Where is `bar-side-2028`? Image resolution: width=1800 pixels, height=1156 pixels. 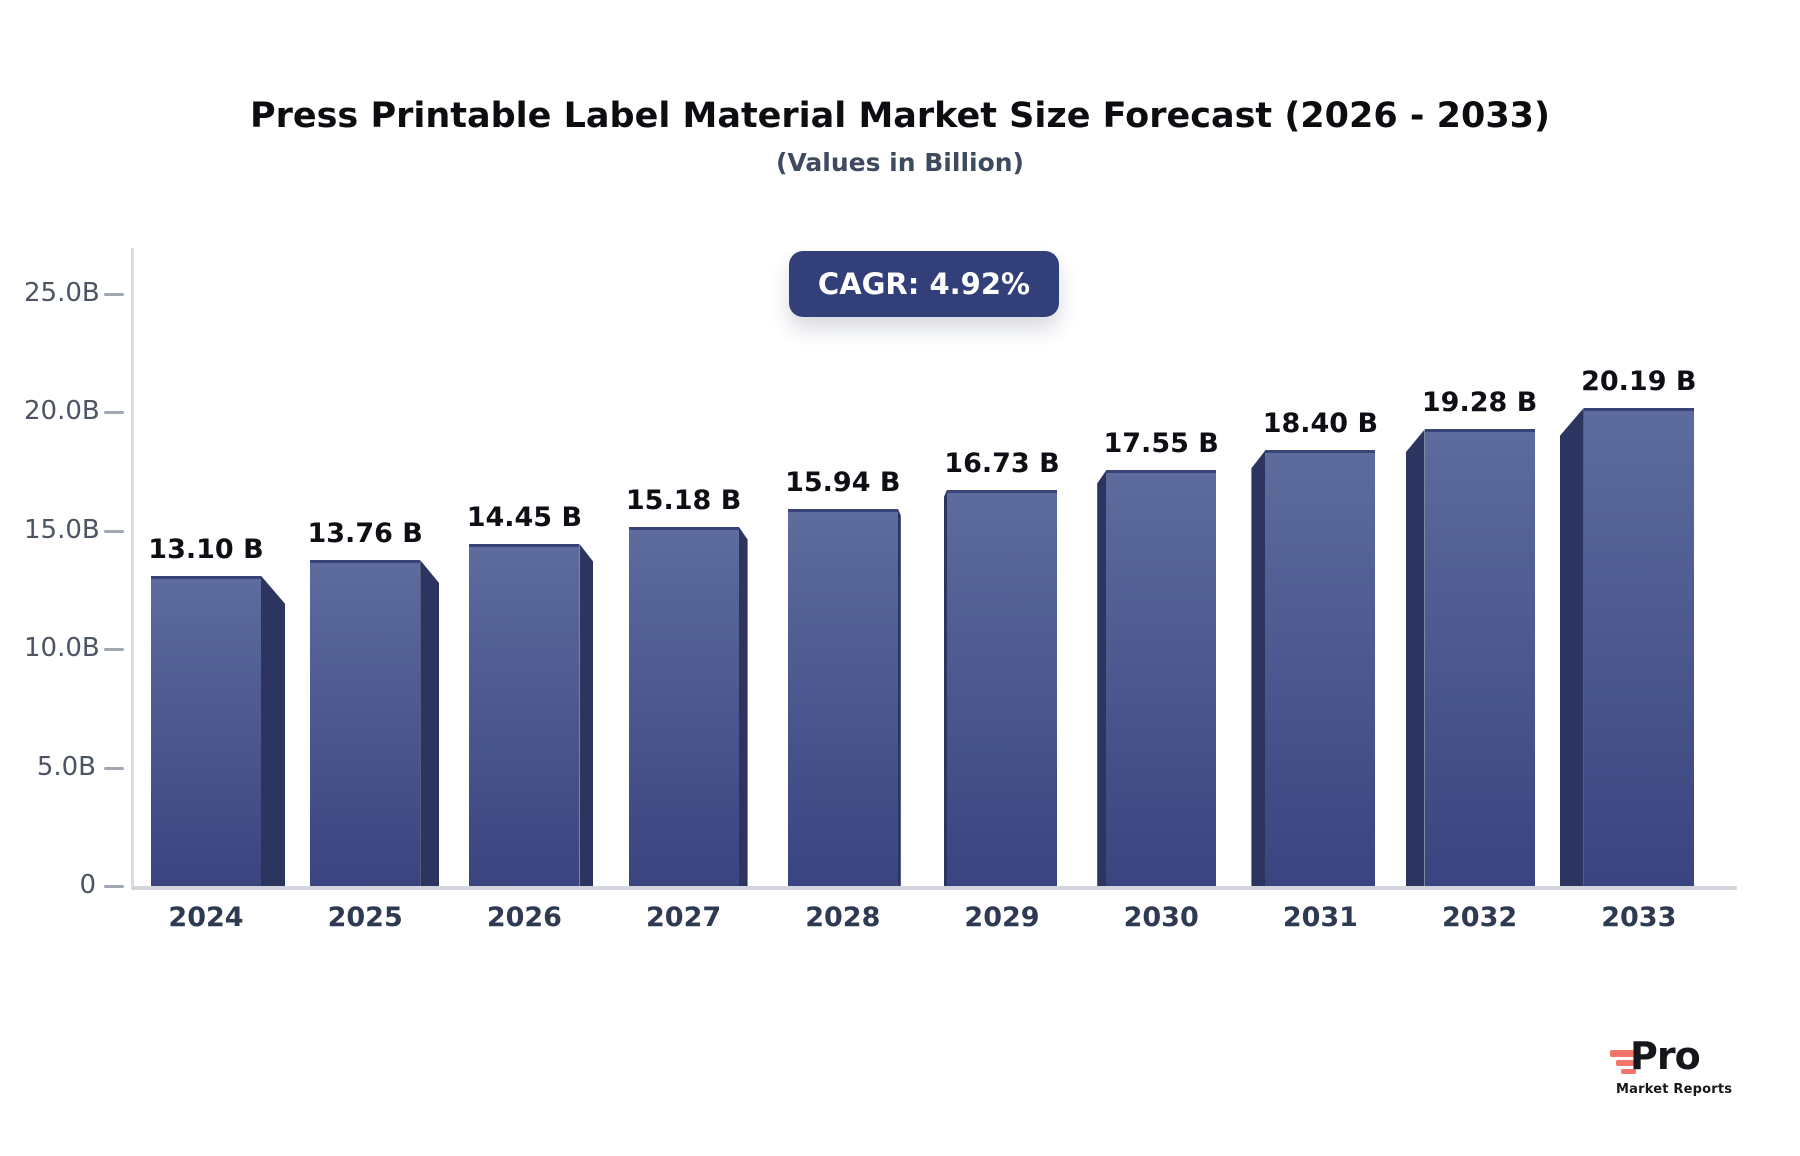 bar-side-2028 is located at coordinates (899, 697).